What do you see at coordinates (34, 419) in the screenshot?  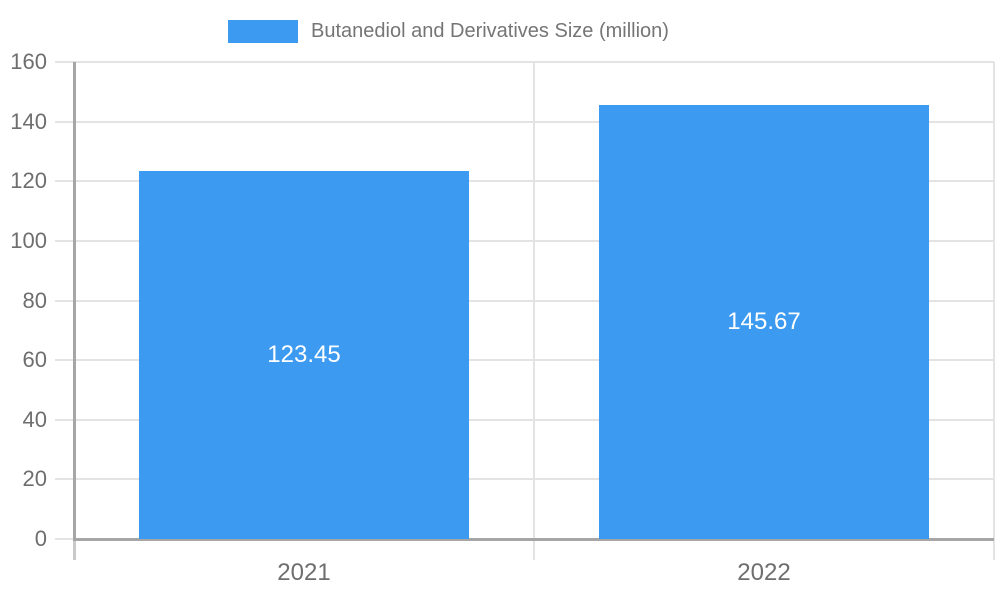 I see `y-axis-tick-label: 40` at bounding box center [34, 419].